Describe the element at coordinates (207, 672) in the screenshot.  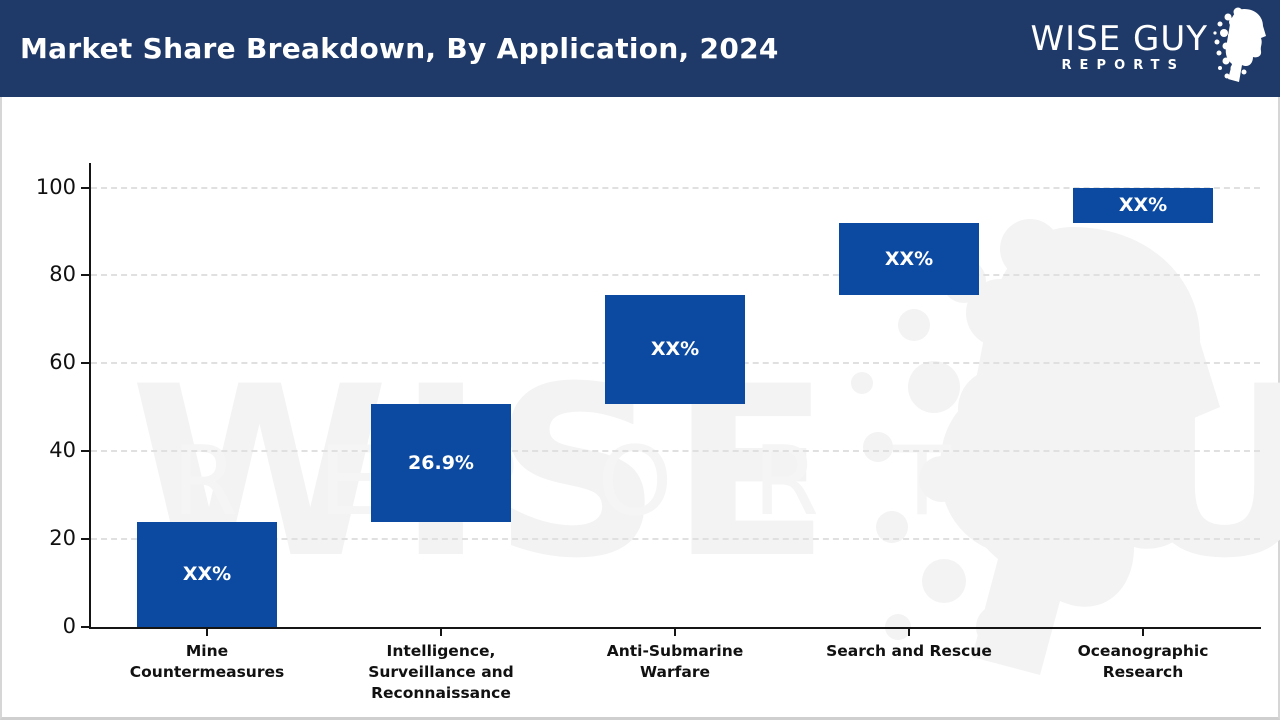
I see `category-label-line: Countermeasures` at that location.